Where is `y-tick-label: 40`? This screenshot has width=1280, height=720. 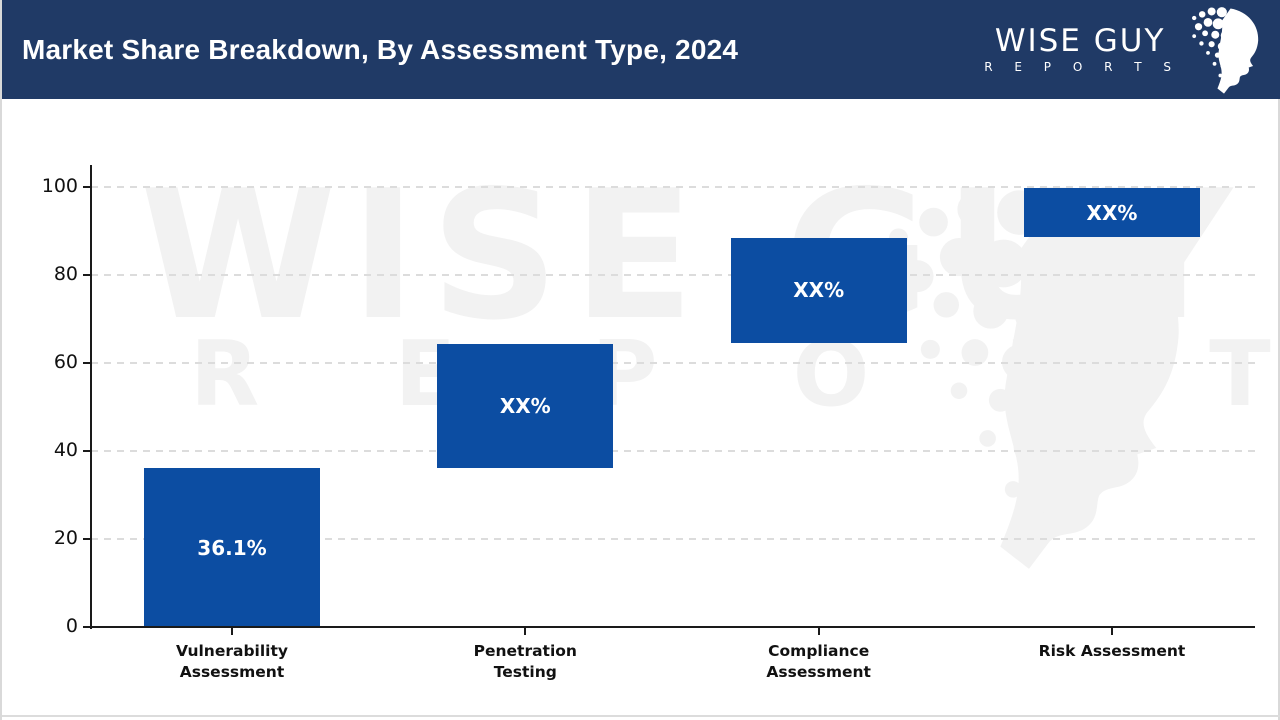 y-tick-label: 40 is located at coordinates (65, 449).